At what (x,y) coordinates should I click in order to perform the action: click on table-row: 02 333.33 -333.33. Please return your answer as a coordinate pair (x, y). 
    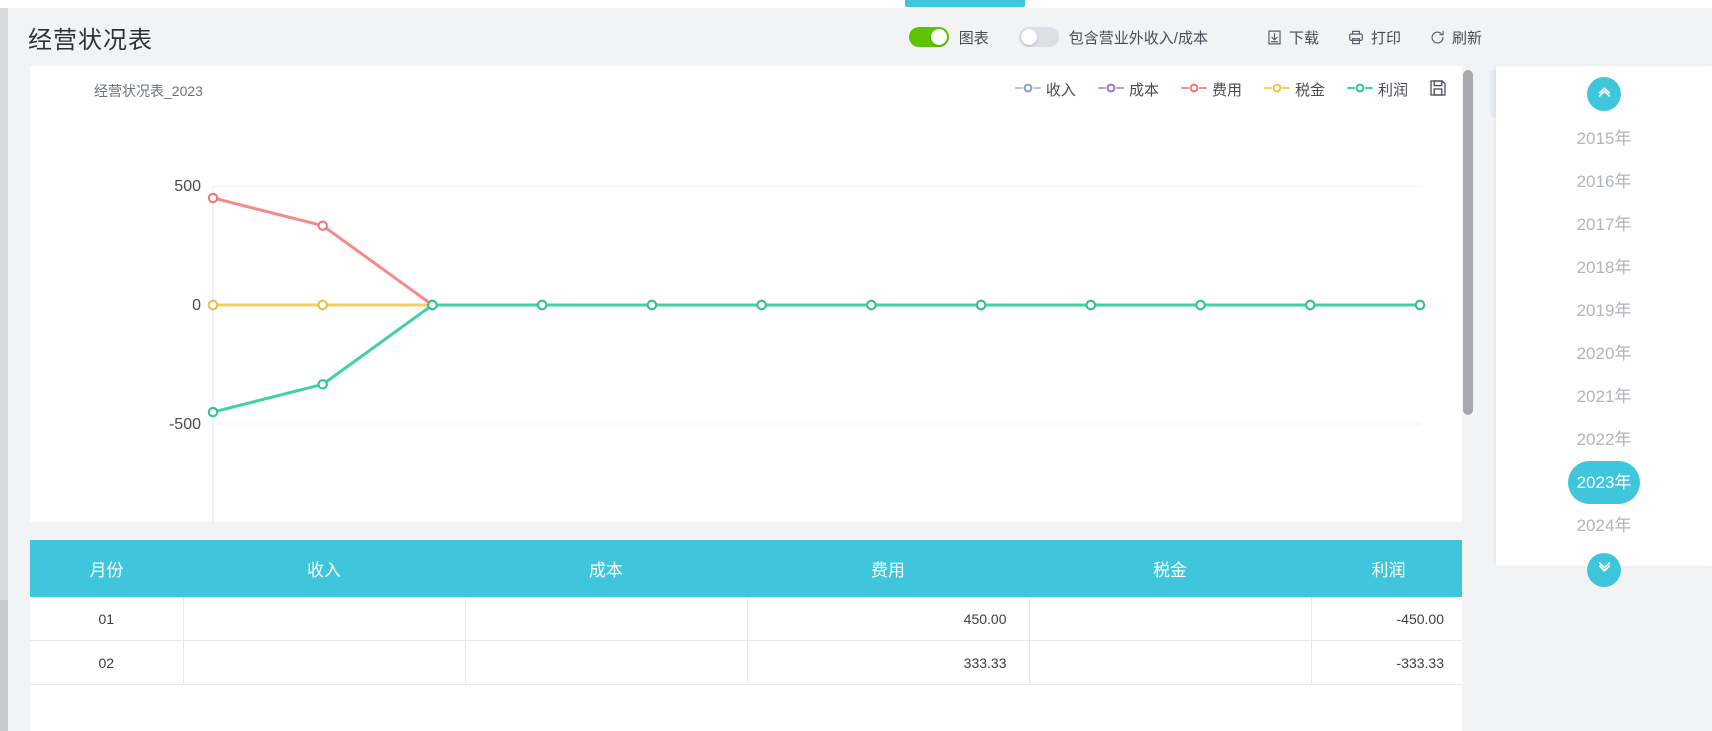
    Looking at the image, I should click on (748, 662).